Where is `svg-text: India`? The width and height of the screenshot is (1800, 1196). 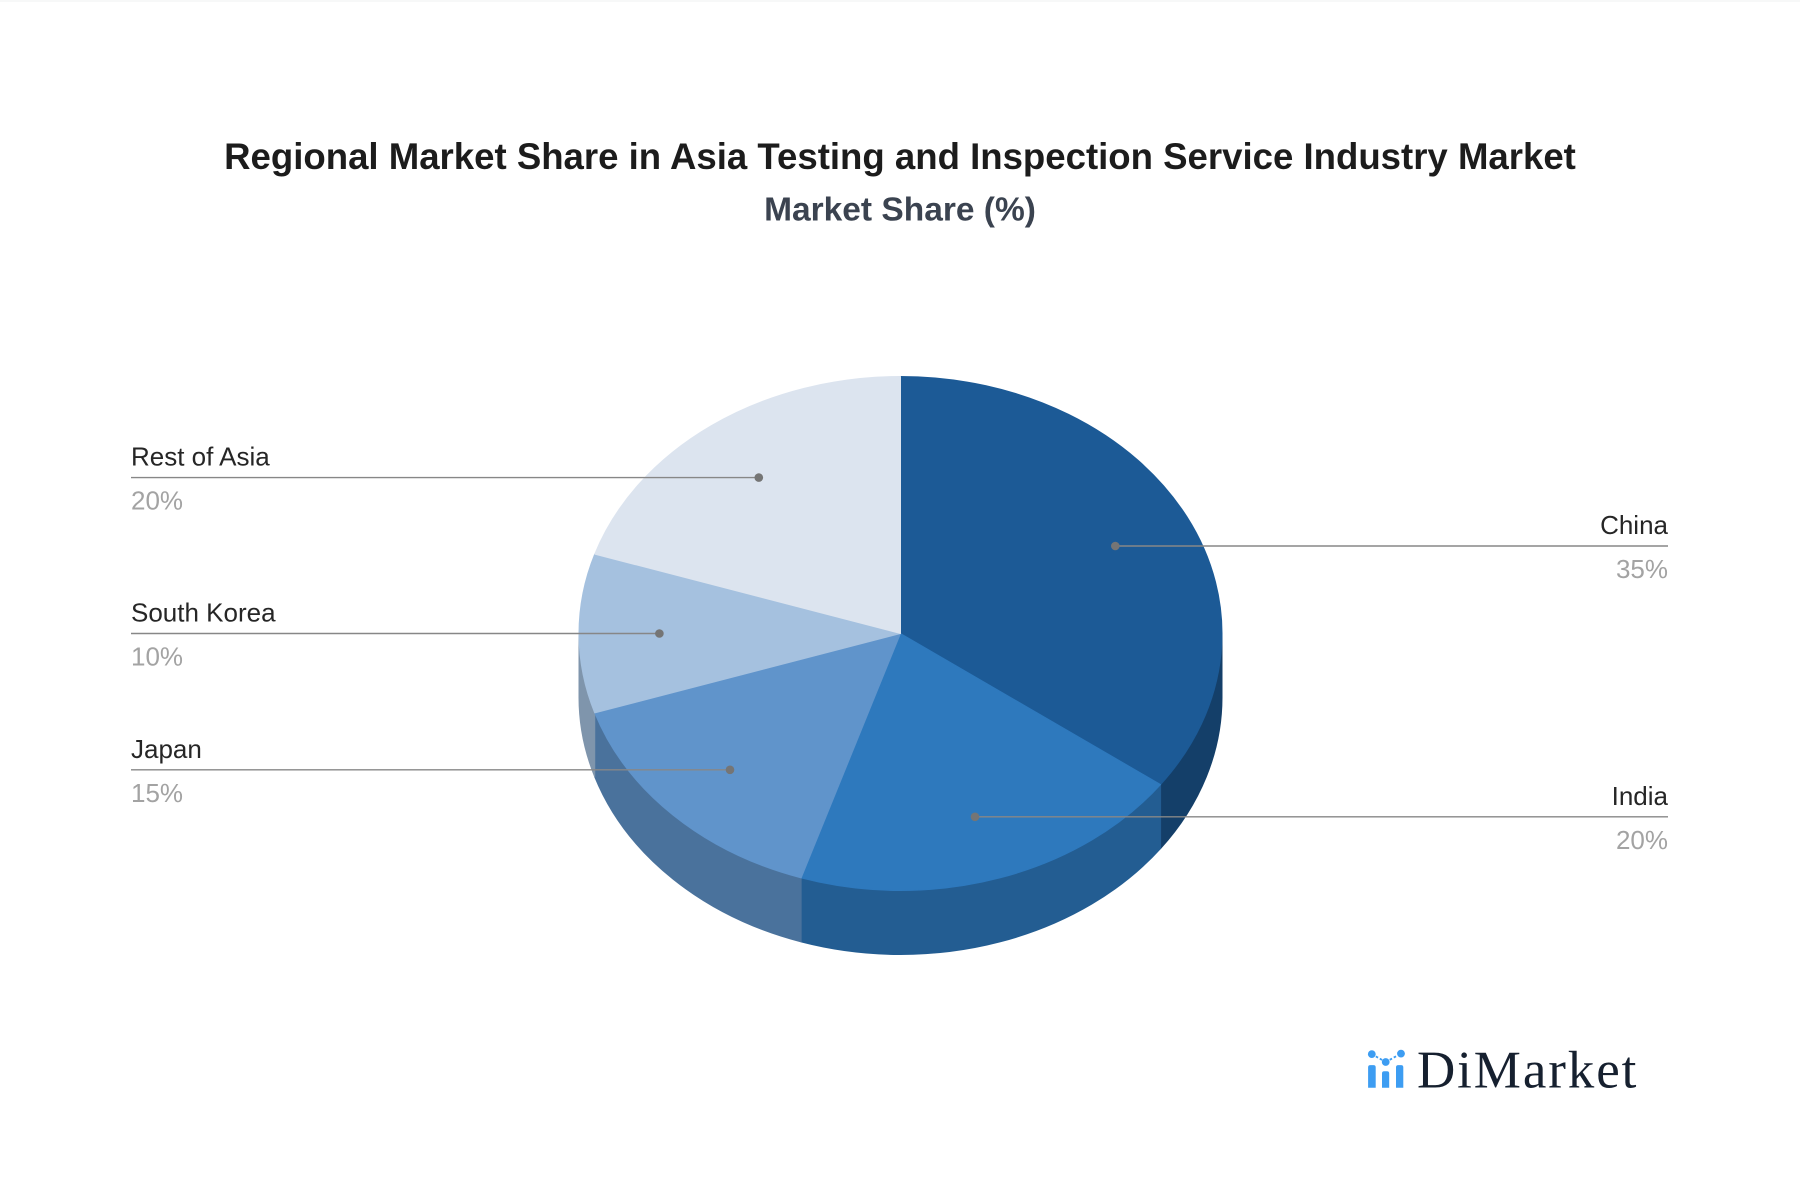 svg-text: India is located at coordinates (1640, 796).